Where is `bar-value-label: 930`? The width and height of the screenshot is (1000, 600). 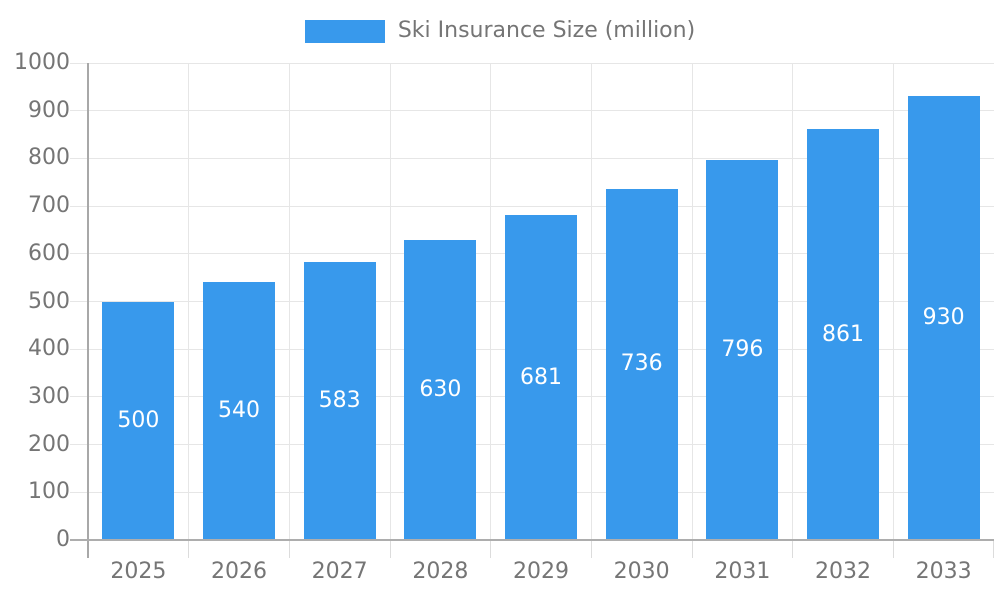
bar-value-label: 930 is located at coordinates (943, 318).